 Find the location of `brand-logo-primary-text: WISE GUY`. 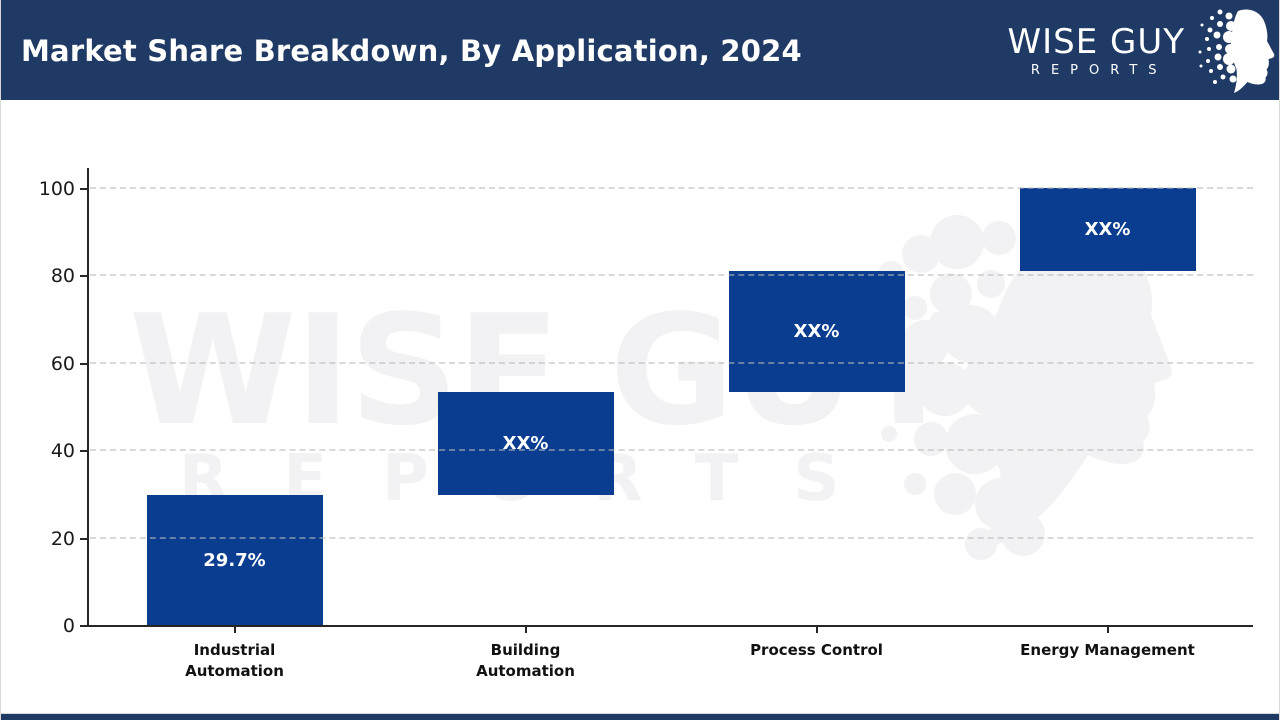

brand-logo-primary-text: WISE GUY is located at coordinates (1096, 42).